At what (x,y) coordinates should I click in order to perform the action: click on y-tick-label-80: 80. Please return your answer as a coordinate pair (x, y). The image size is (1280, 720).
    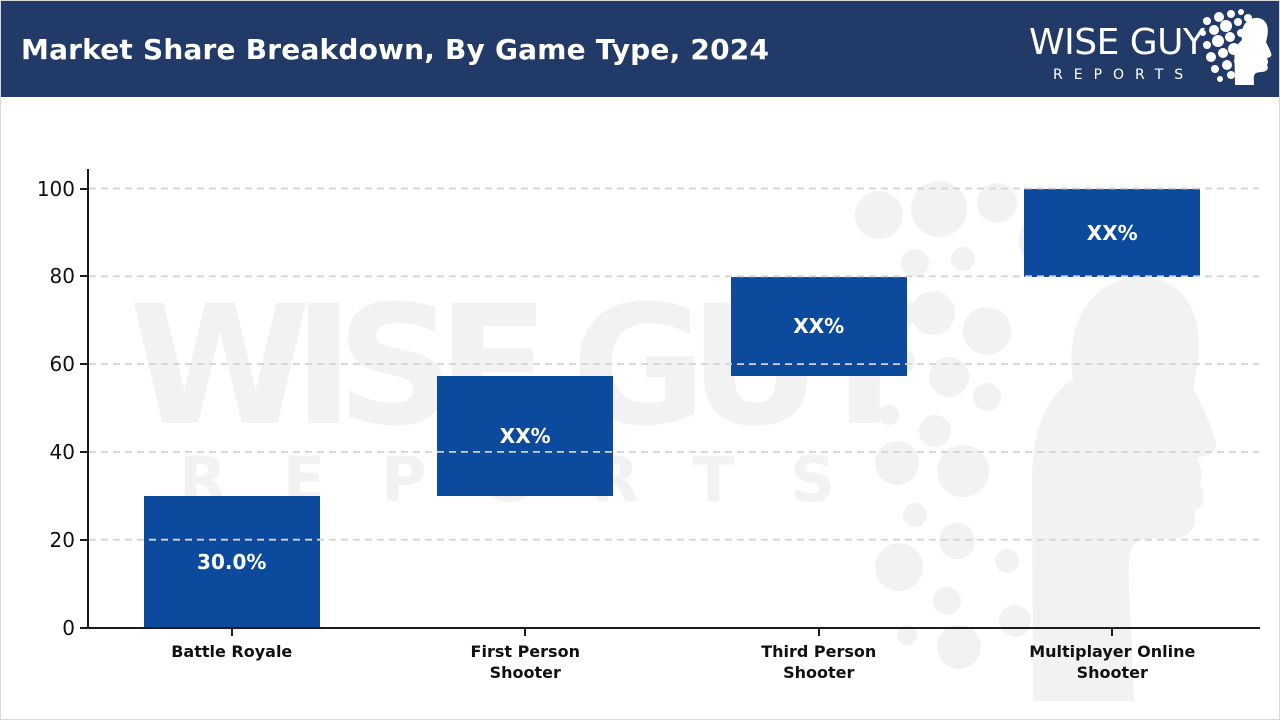
    Looking at the image, I should click on (62, 276).